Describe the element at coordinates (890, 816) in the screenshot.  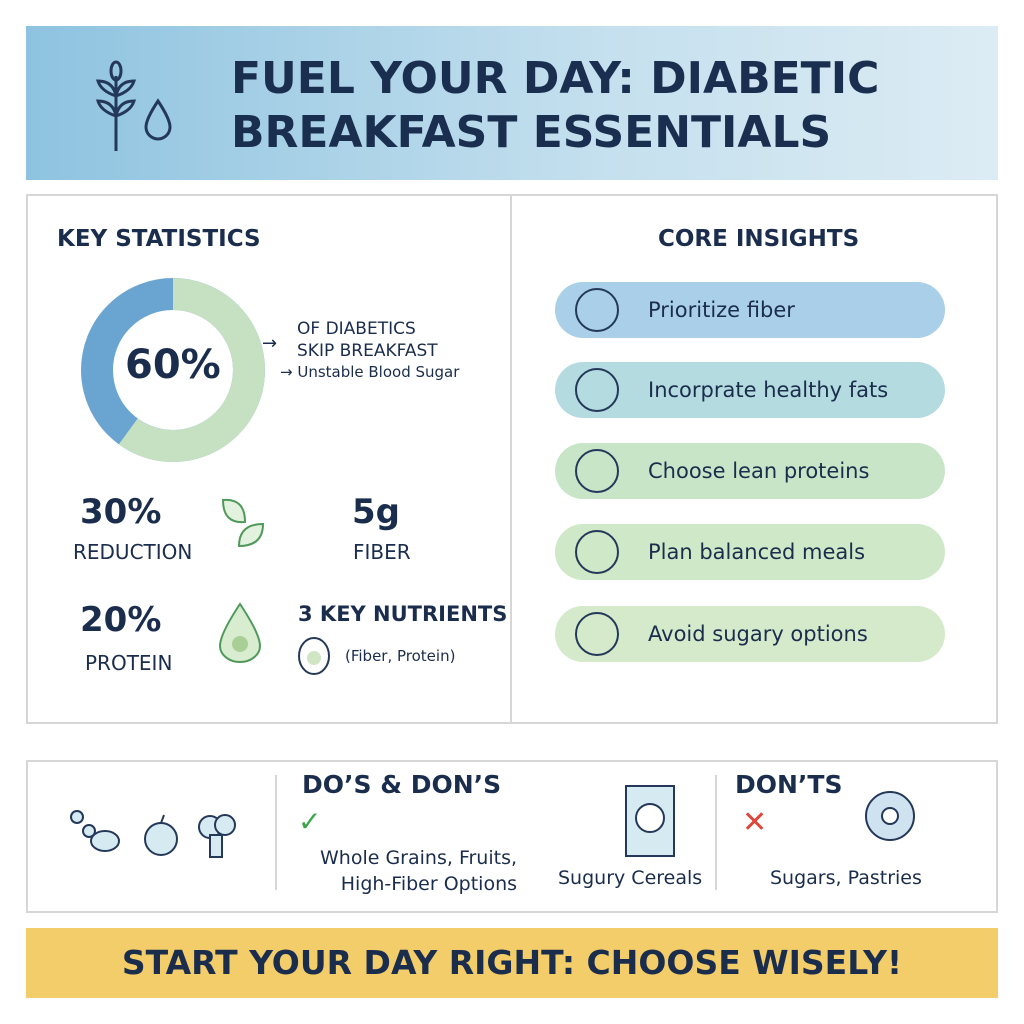
I see `donut-icon` at that location.